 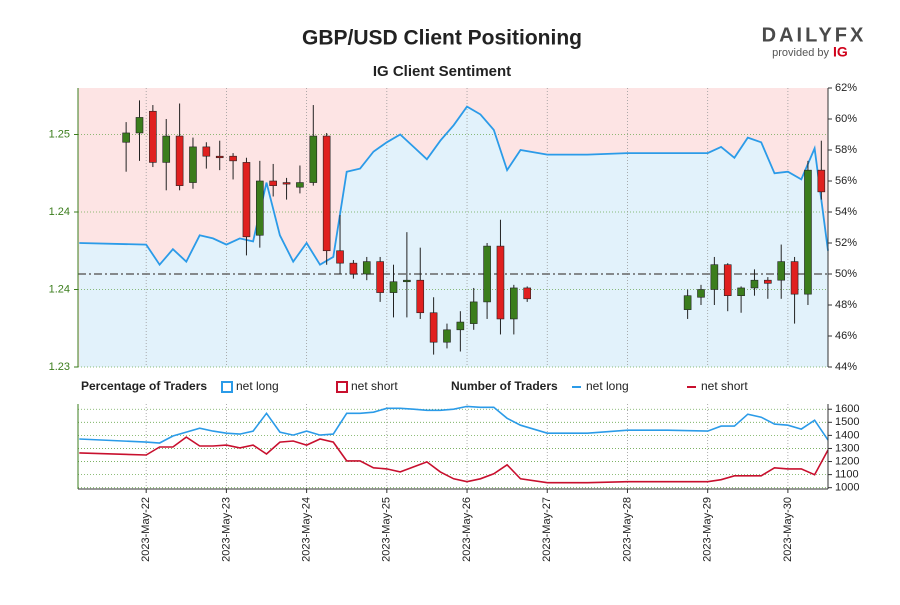 What do you see at coordinates (146, 529) in the screenshot?
I see `x-tick-label: 2023-May-22` at bounding box center [146, 529].